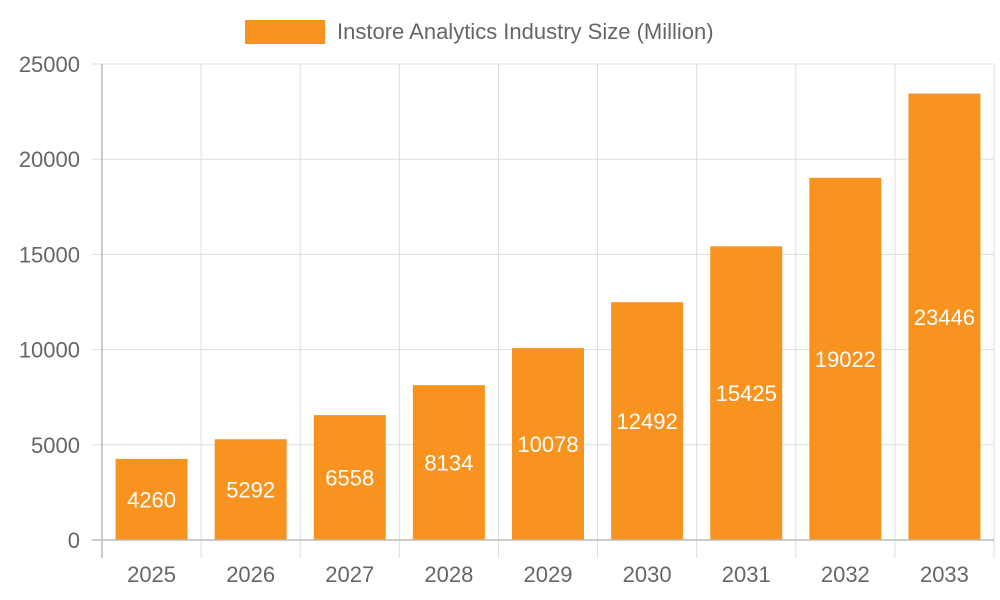 This screenshot has width=1000, height=600. I want to click on bar-value-label: 23446, so click(944, 317).